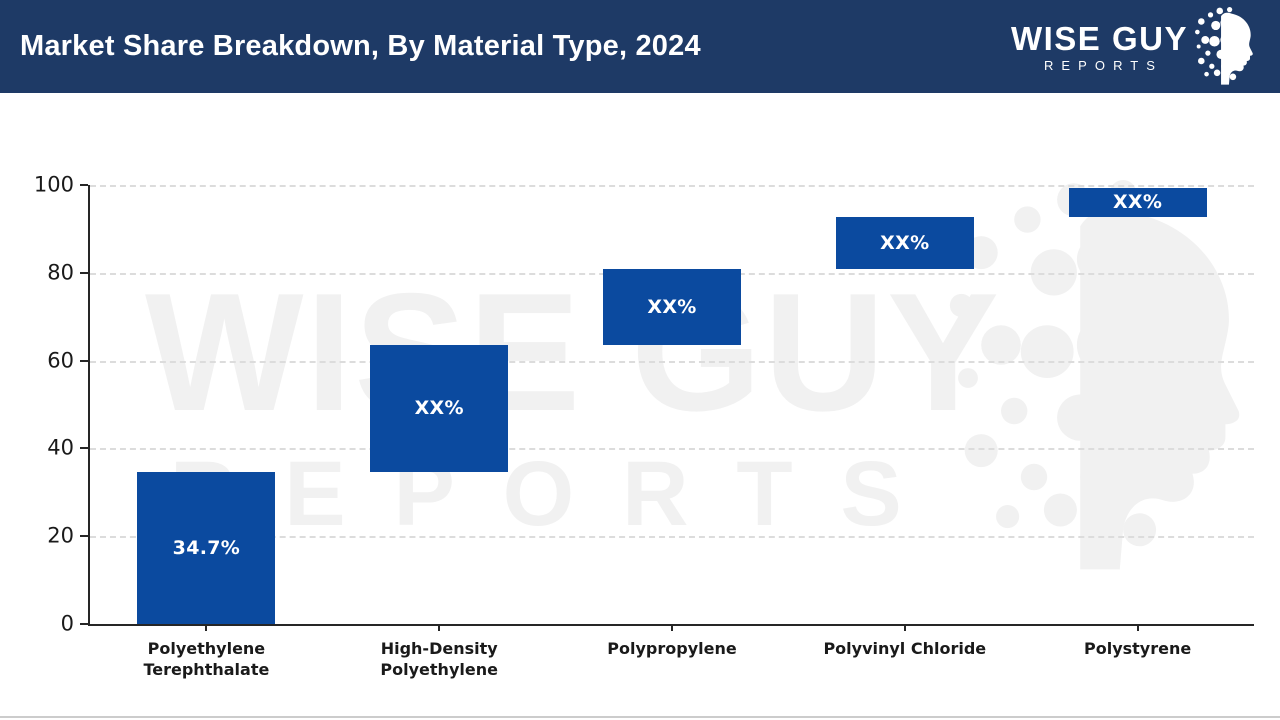 The image size is (1280, 720). Describe the element at coordinates (640, 717) in the screenshot. I see `bottom-rule` at that location.